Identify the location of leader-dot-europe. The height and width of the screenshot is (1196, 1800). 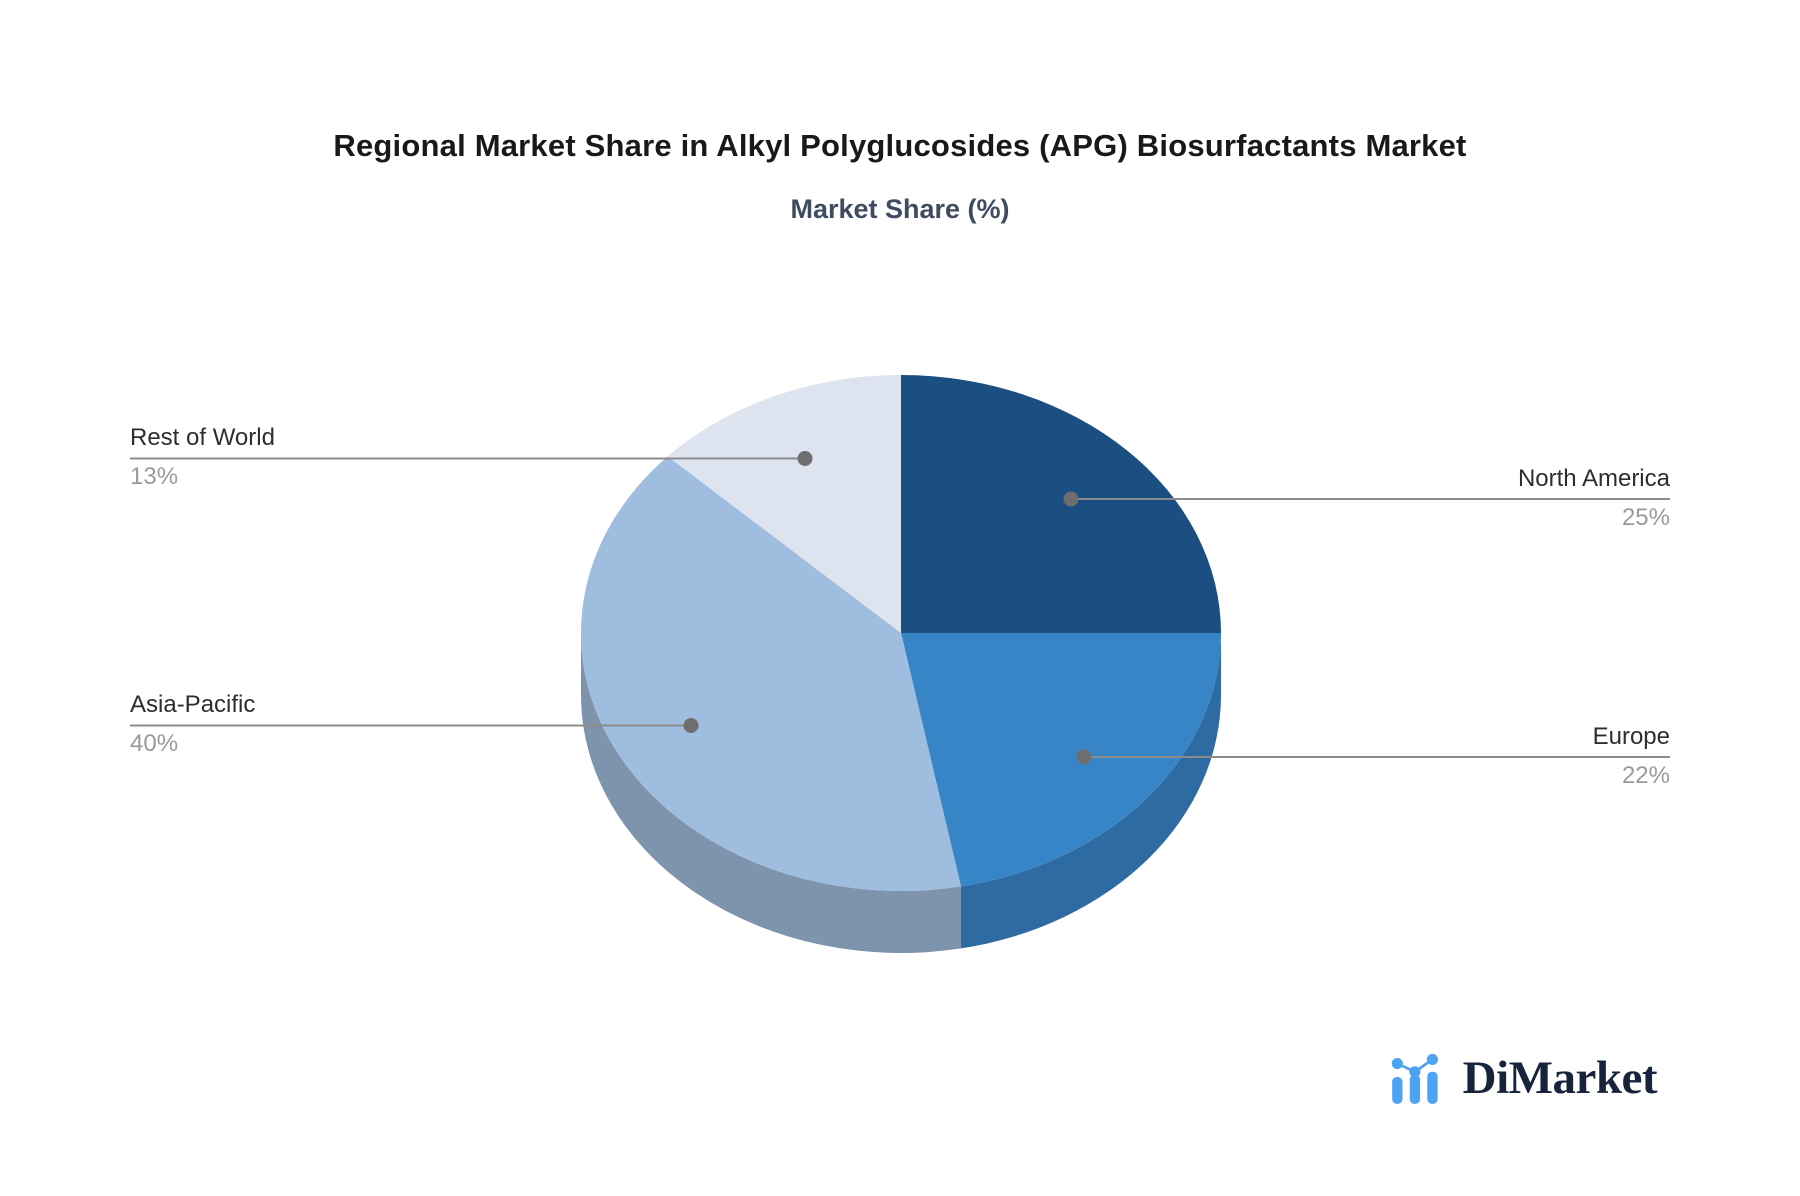
(1084, 757).